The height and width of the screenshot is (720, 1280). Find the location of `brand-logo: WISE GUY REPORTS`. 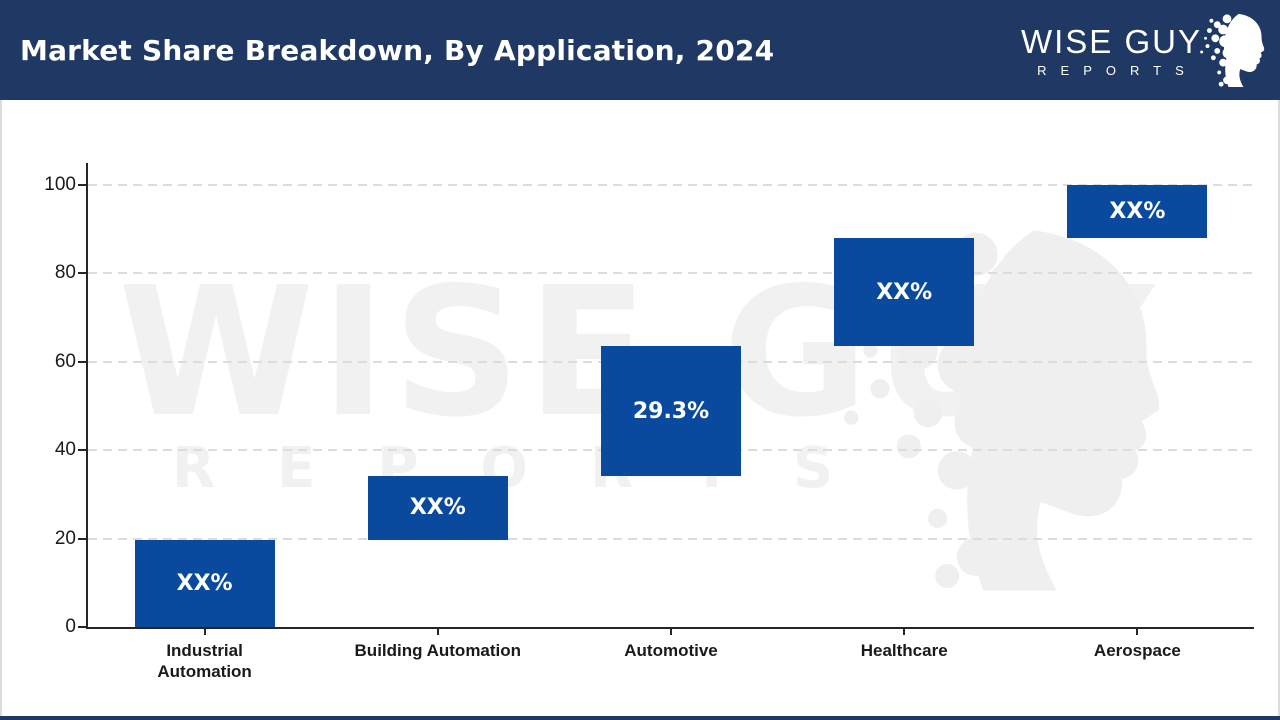

brand-logo: WISE GUY REPORTS is located at coordinates (1150, 50).